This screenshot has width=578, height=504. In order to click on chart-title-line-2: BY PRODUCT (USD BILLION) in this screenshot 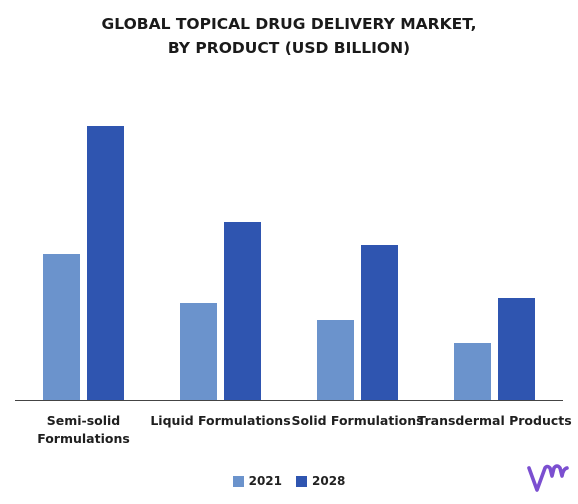, I will do `click(289, 48)`.